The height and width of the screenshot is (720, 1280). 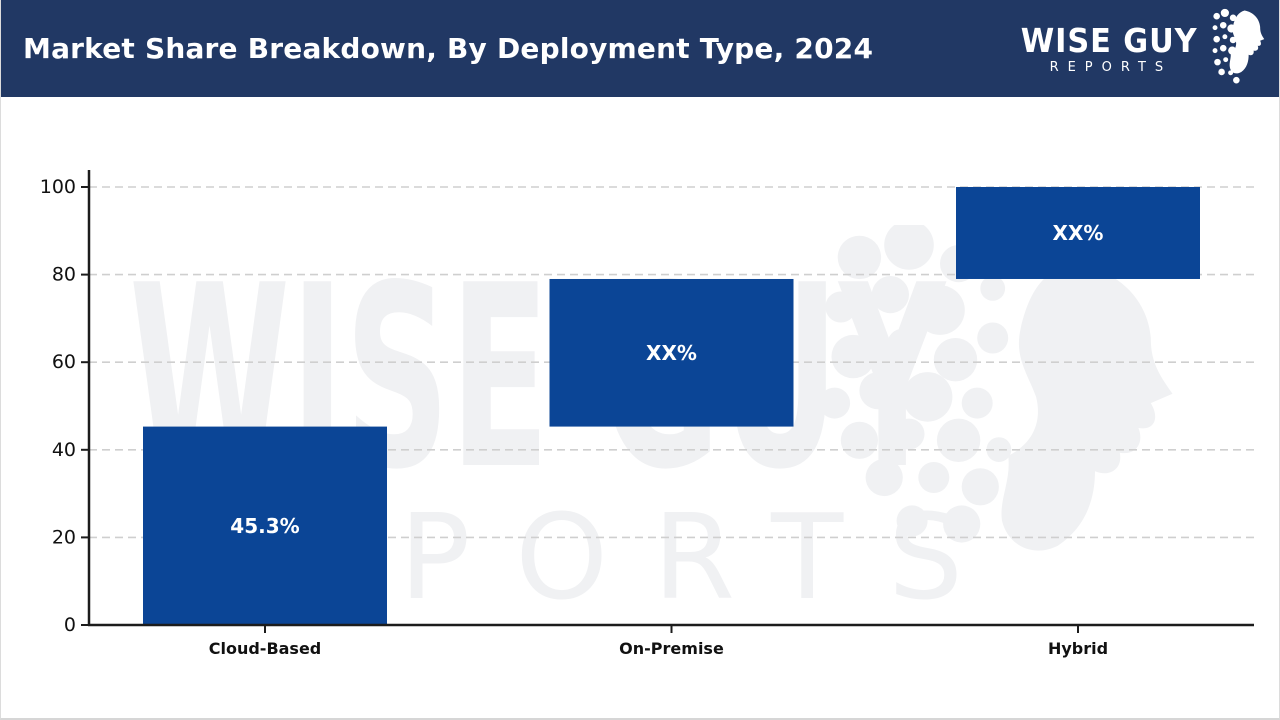 I want to click on y-tick-label-20: 20, so click(x=64, y=537).